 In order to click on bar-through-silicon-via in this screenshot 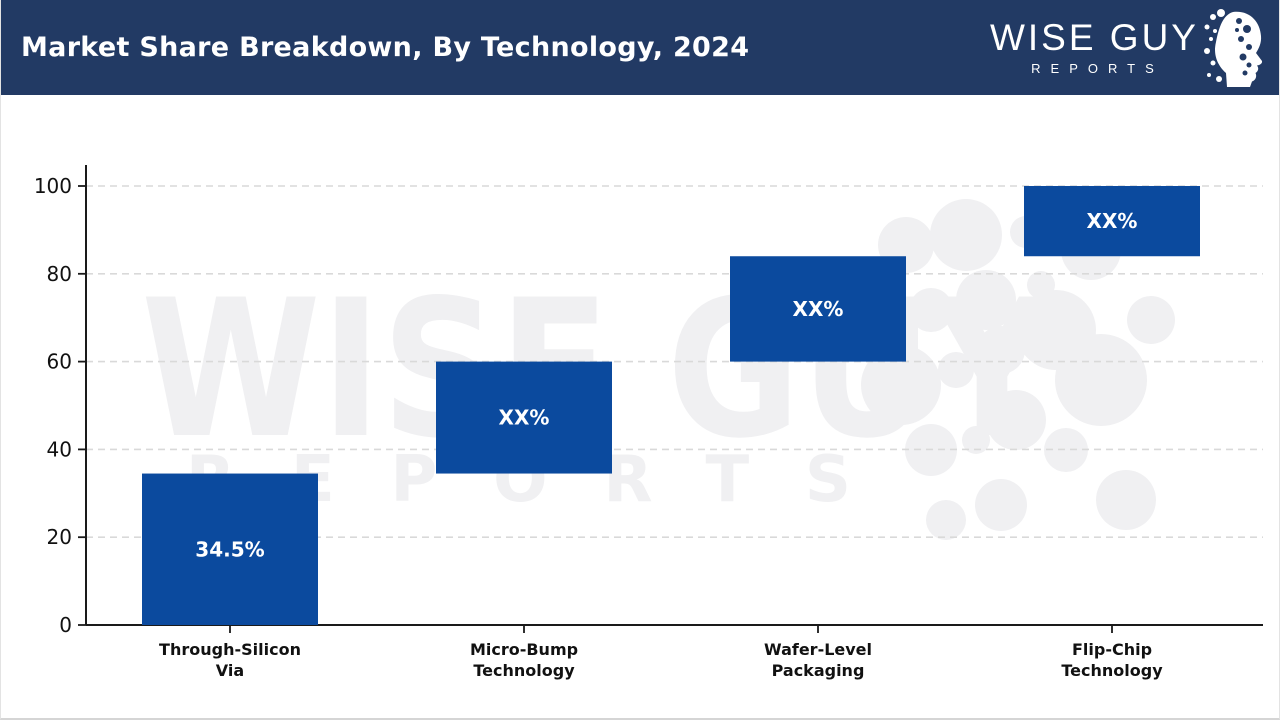, I will do `click(230, 549)`.